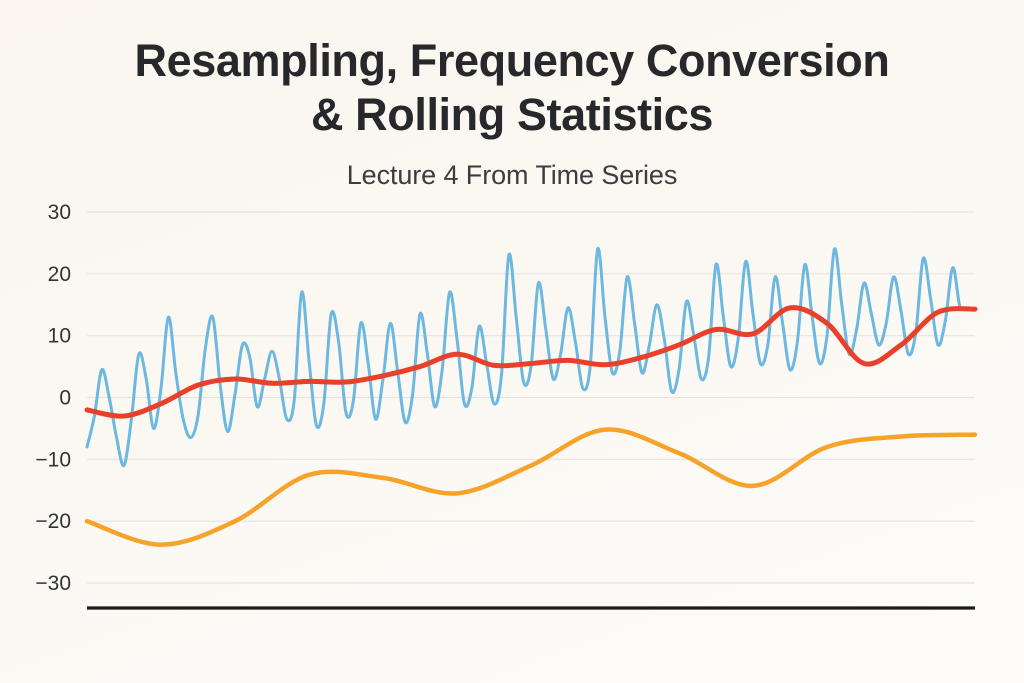  I want to click on y-axis-tick-label: −30, so click(53, 583).